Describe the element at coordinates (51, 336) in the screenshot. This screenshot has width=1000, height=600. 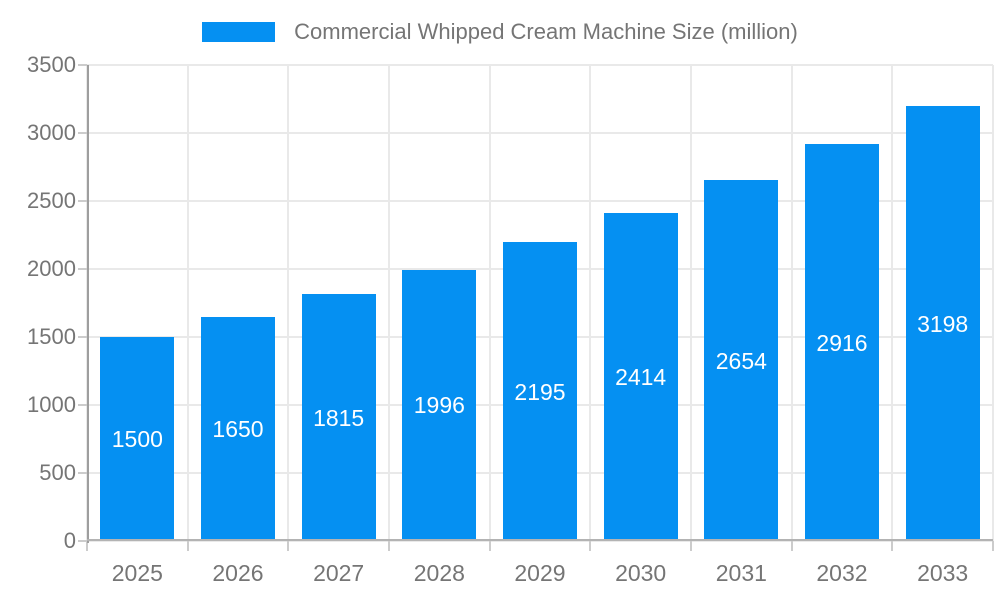
I see `y-tick-label: 1500` at that location.